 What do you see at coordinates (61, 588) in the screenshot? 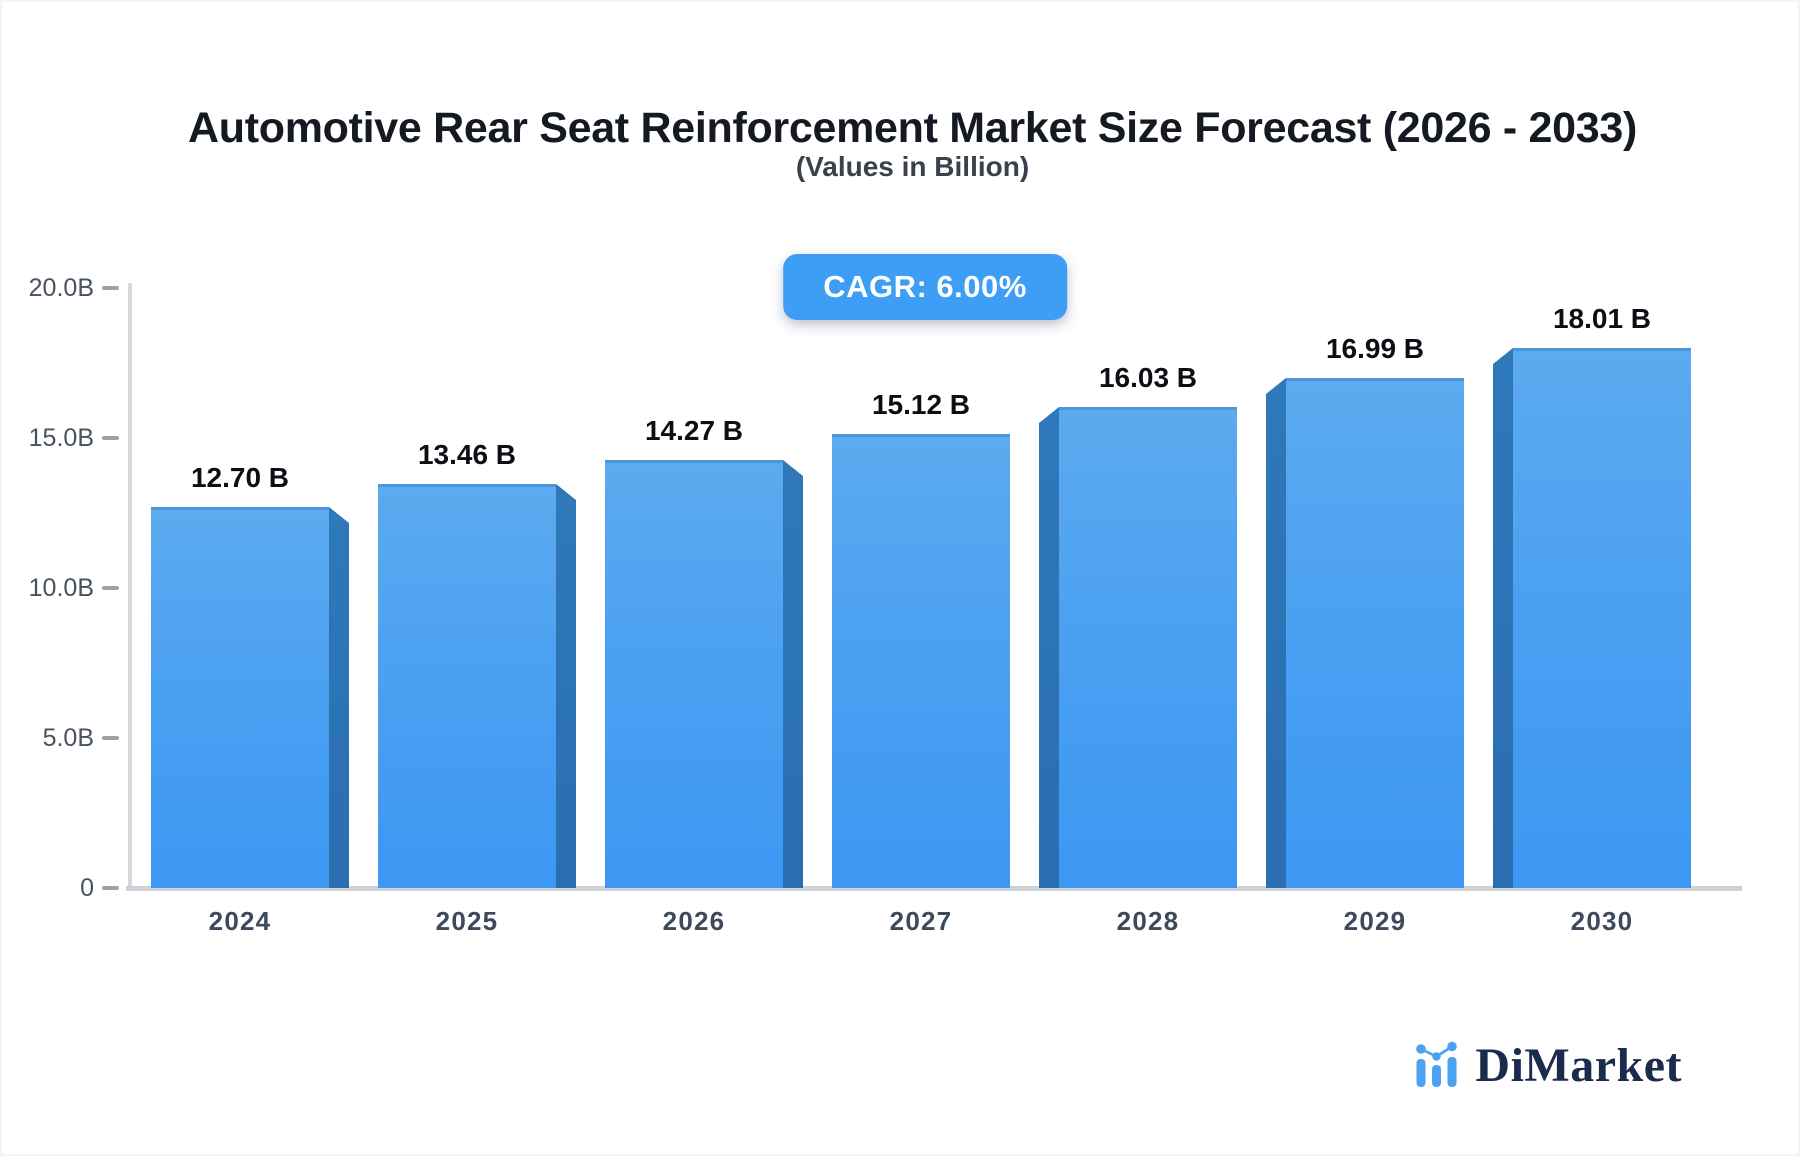
I see `y-axis-tick-label: 10.0B` at bounding box center [61, 588].